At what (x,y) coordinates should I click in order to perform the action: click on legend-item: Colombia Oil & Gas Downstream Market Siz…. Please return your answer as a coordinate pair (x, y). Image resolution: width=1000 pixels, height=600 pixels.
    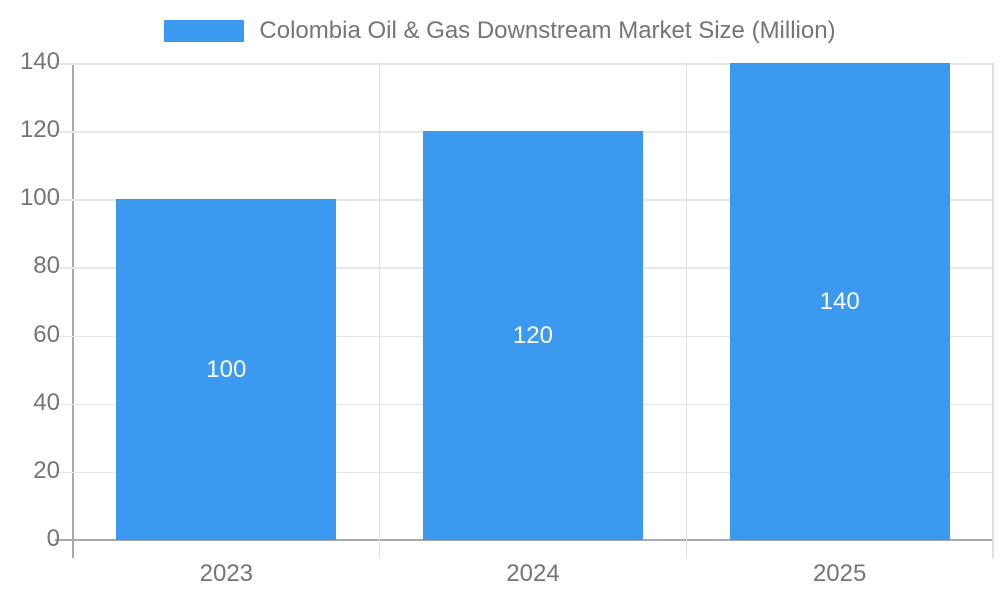
    Looking at the image, I should click on (500, 31).